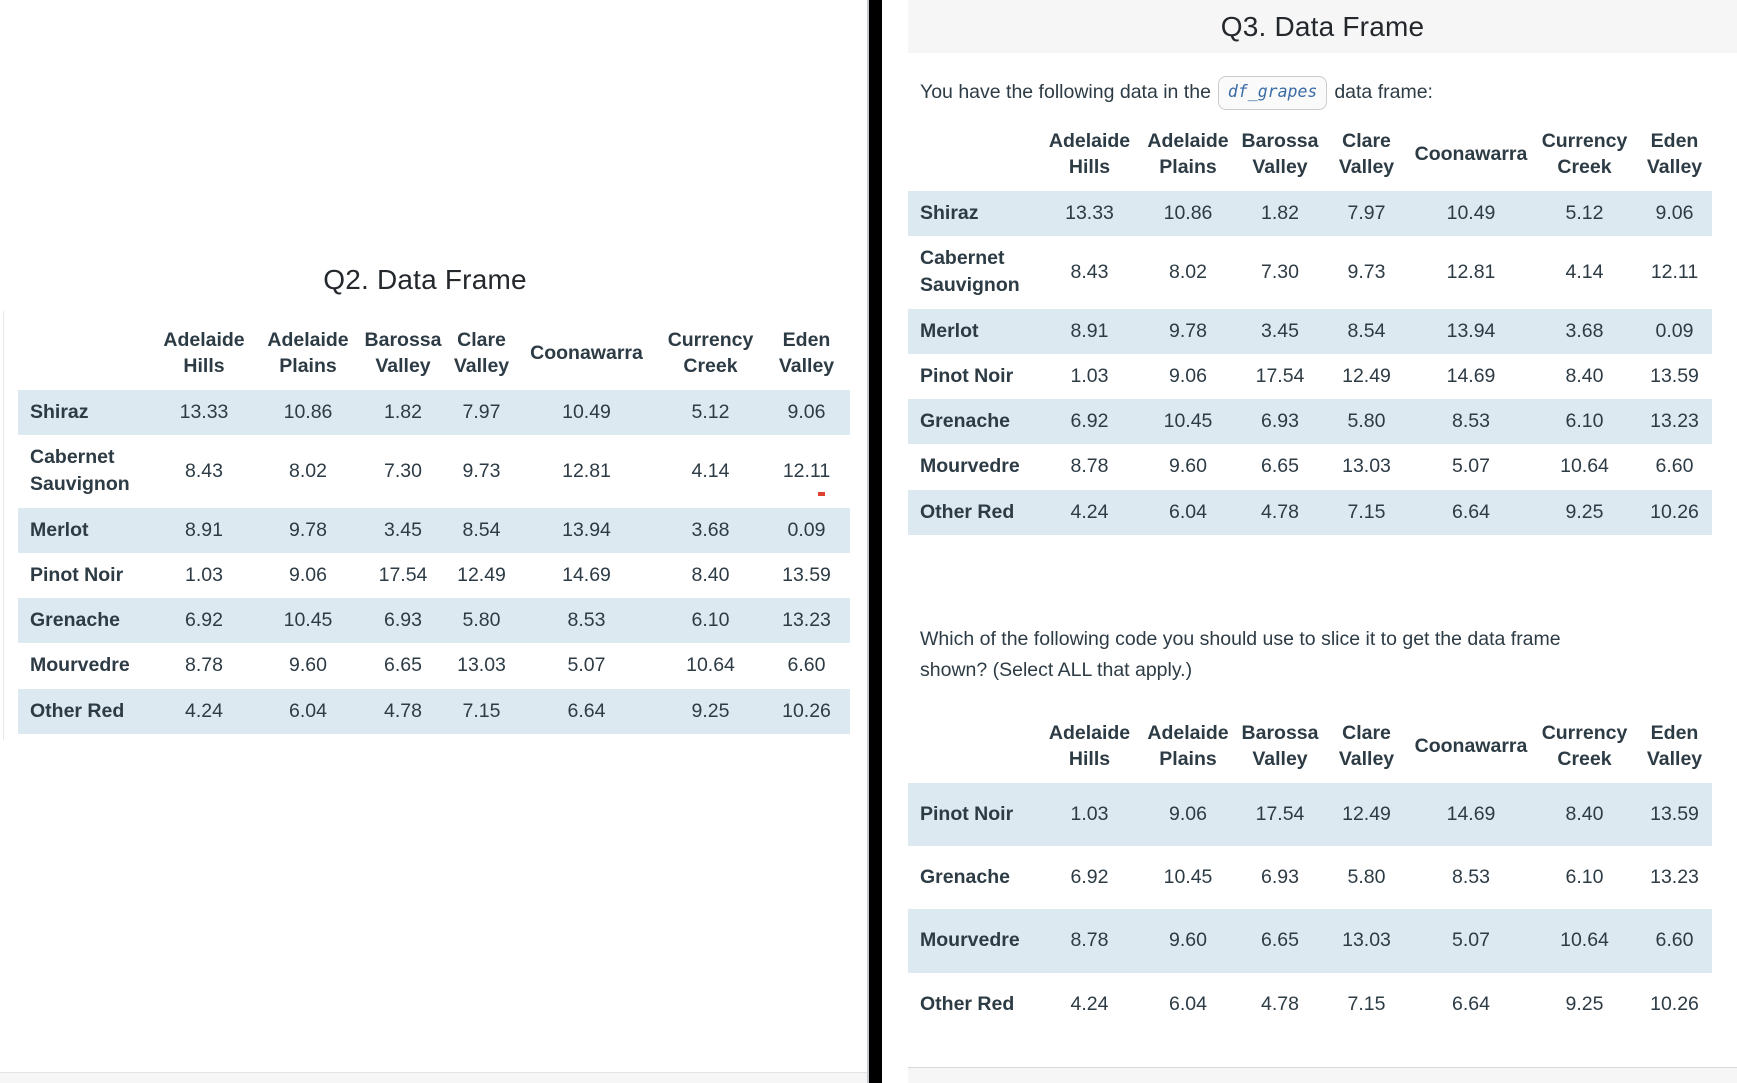 The image size is (1737, 1083). What do you see at coordinates (1674, 511) in the screenshot?
I see `cell-value: 10.26` at bounding box center [1674, 511].